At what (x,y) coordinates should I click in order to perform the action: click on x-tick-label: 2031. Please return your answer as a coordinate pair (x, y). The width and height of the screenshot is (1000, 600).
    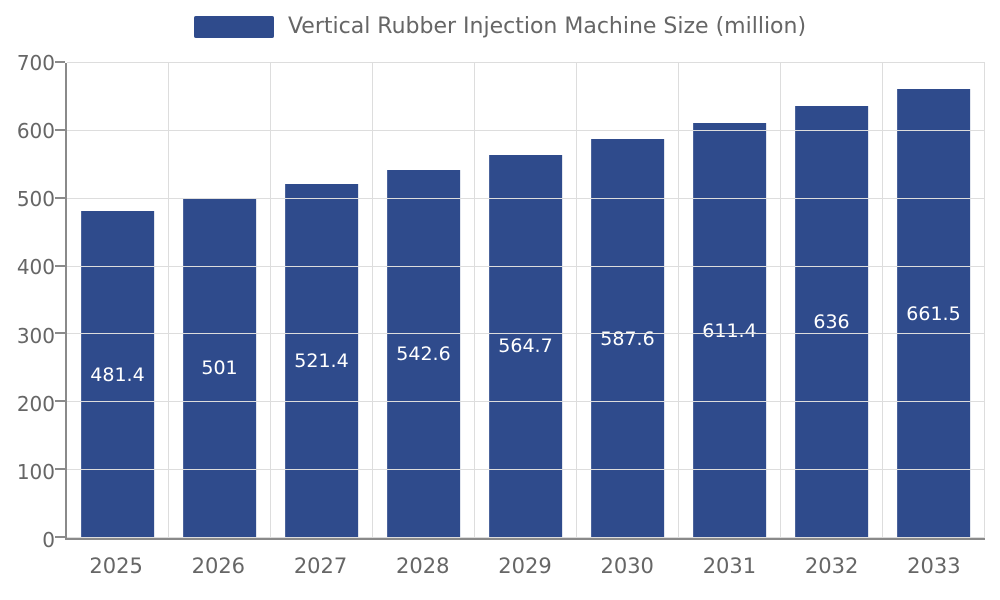
    Looking at the image, I should click on (729, 566).